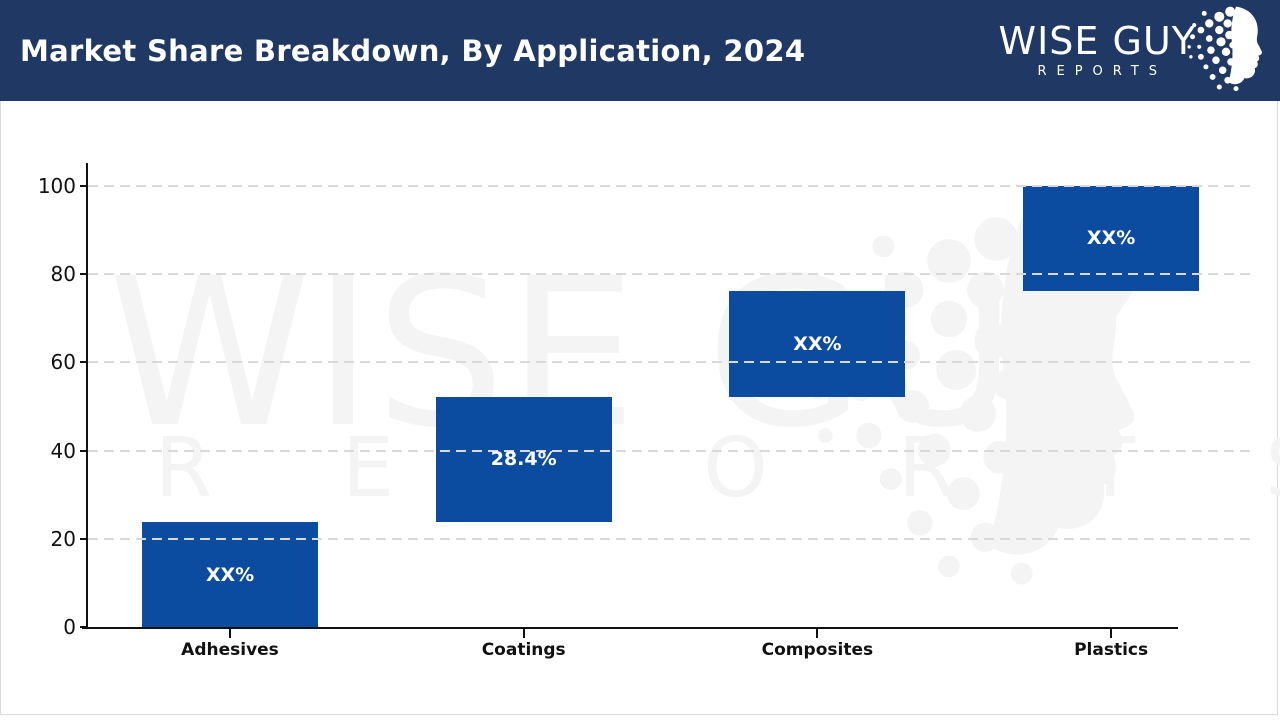  I want to click on dotted-head-icon, so click(1225, 48).